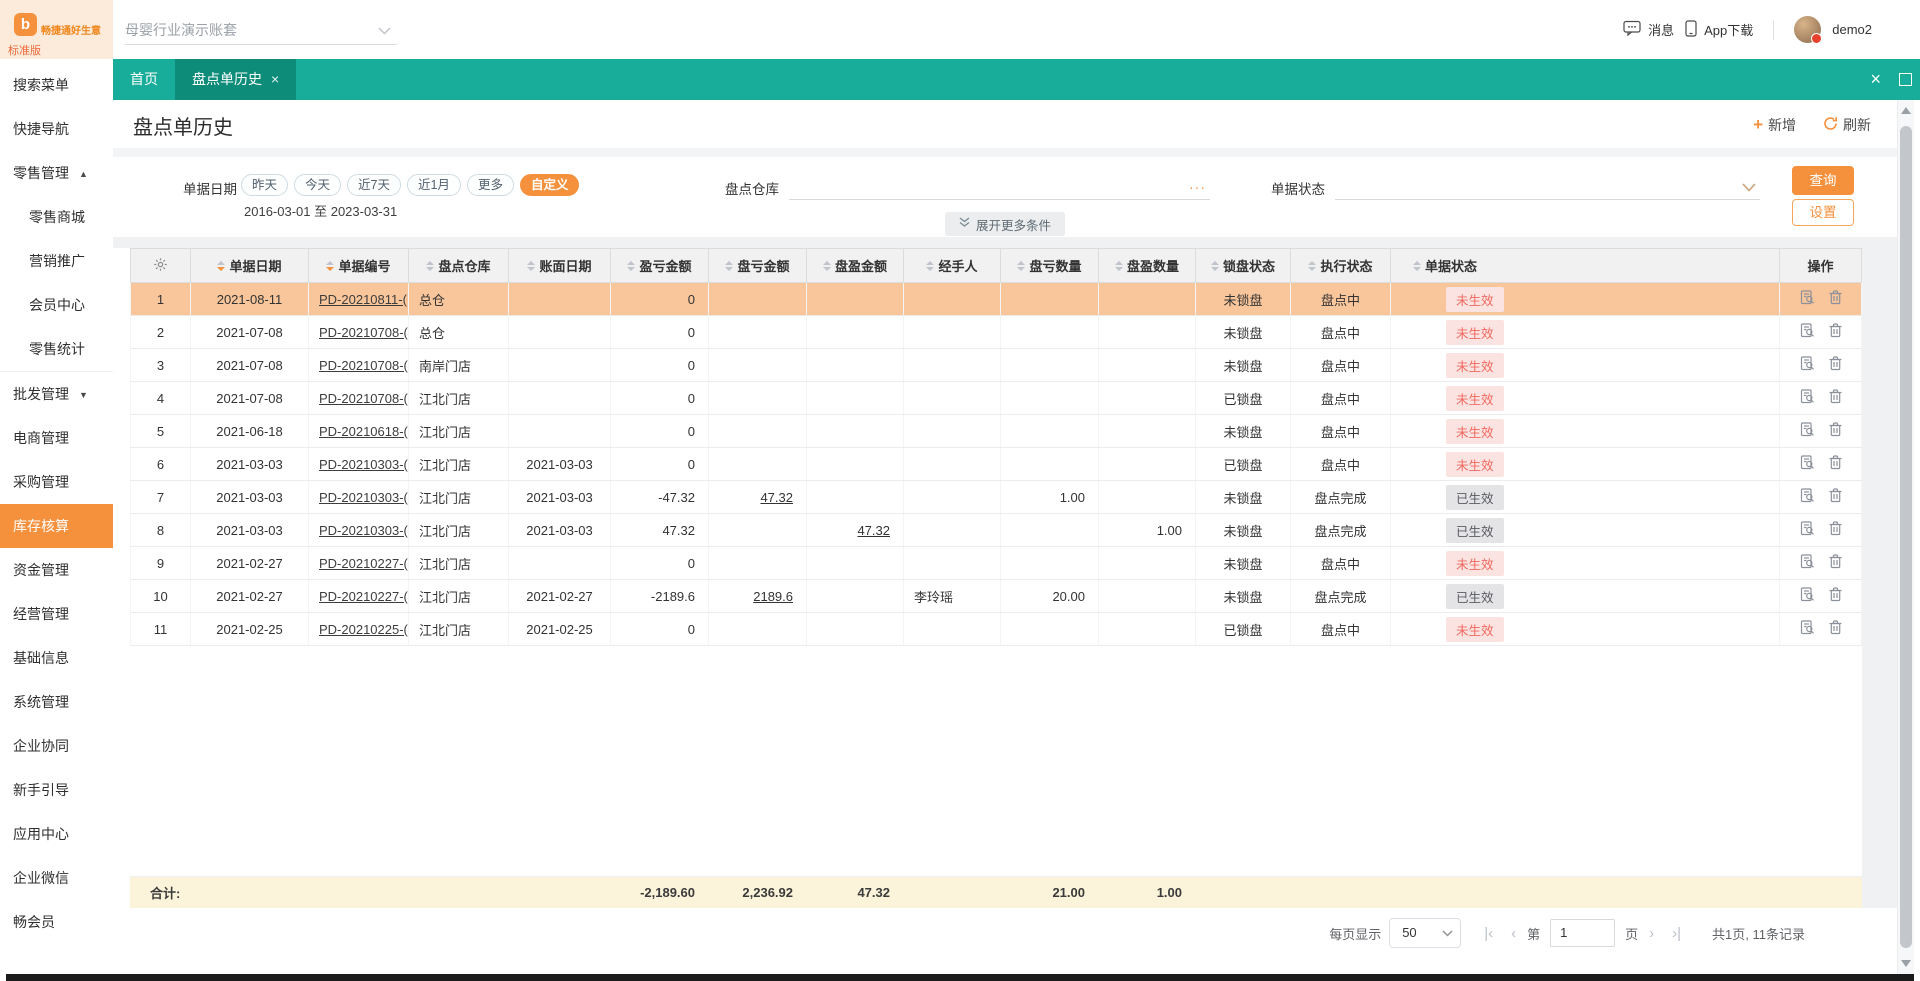 The height and width of the screenshot is (981, 1920). I want to click on sidebar-item-9: 电商管理, so click(56, 438).